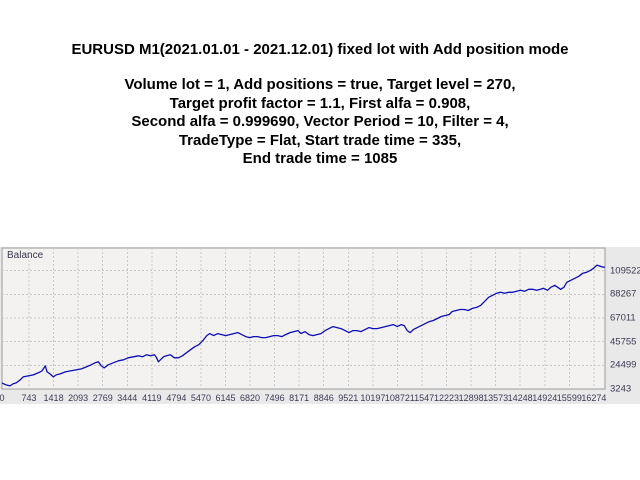  What do you see at coordinates (176, 398) in the screenshot?
I see `x-axis-tick-label: 4794` at bounding box center [176, 398].